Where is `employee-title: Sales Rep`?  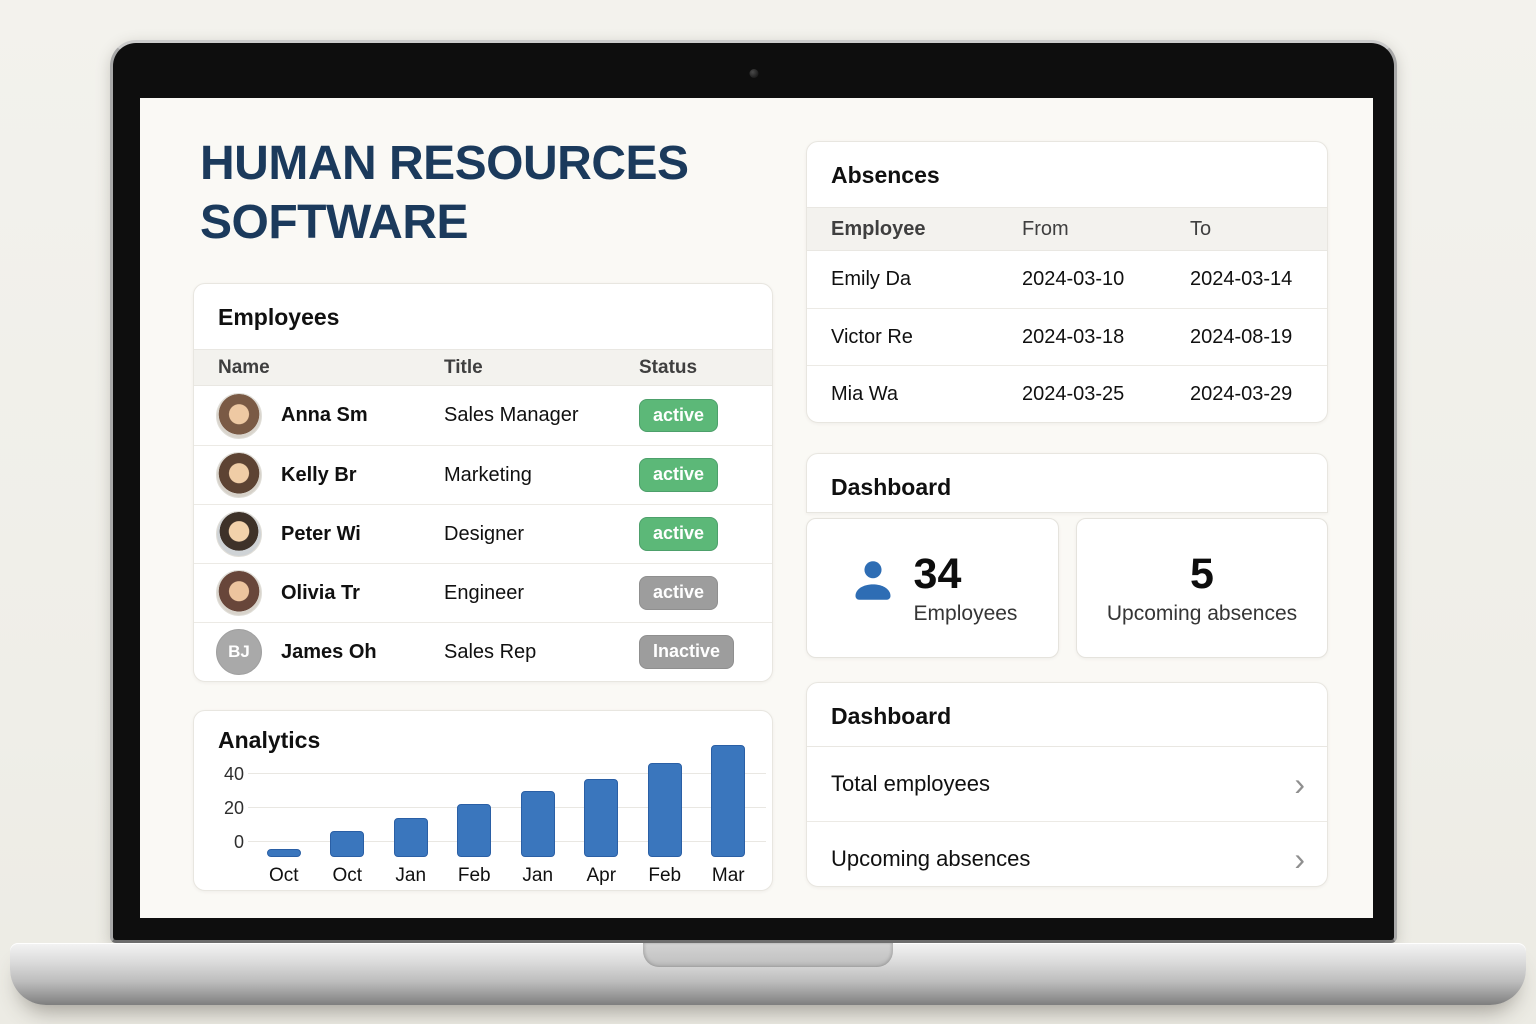
employee-title: Sales Rep is located at coordinates (490, 651).